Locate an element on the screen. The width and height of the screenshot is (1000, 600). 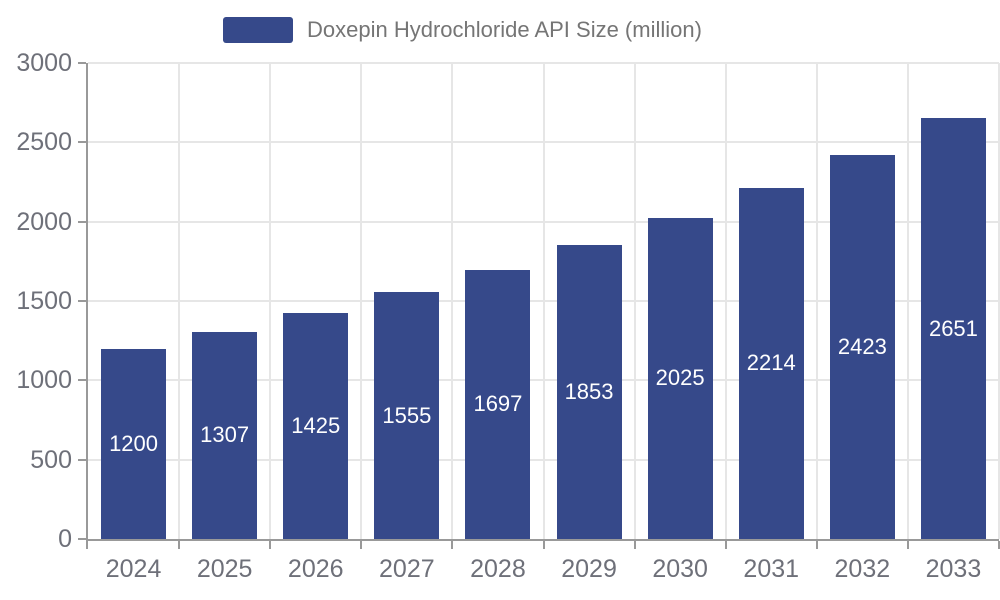
bar-2033 is located at coordinates (953, 328).